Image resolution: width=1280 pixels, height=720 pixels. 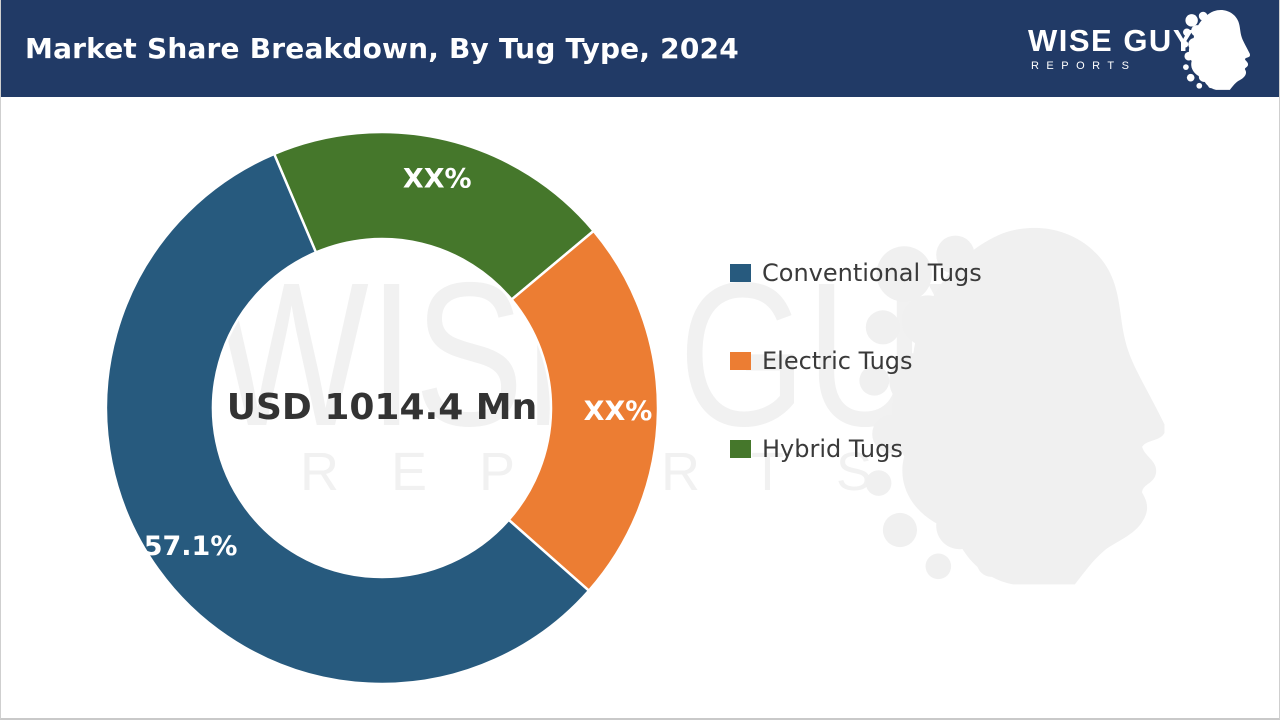 What do you see at coordinates (191, 546) in the screenshot?
I see `slice-label-conventional-tugs: 57.1%` at bounding box center [191, 546].